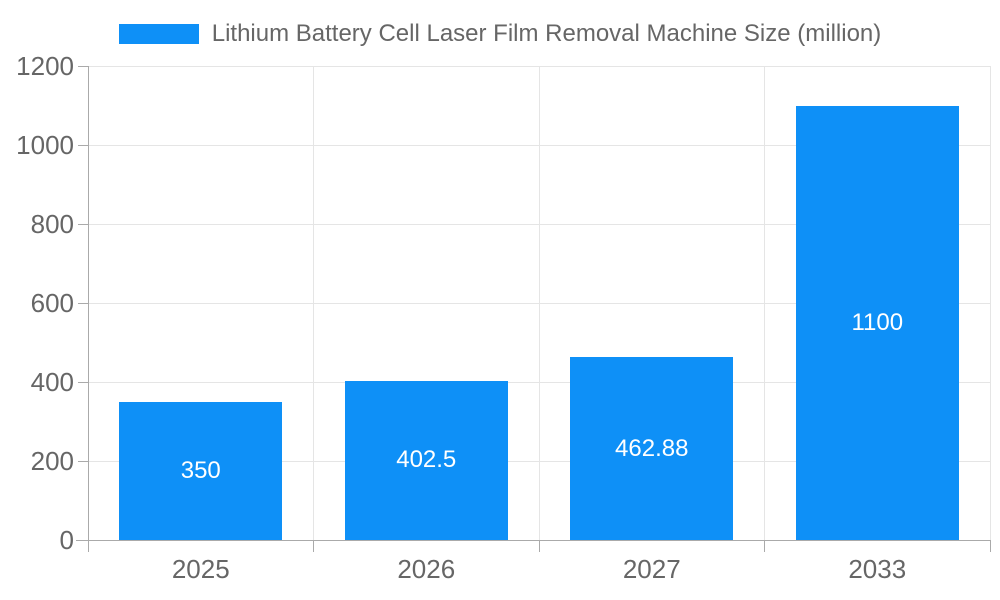  I want to click on y-axis-tick-label: 600, so click(52, 303).